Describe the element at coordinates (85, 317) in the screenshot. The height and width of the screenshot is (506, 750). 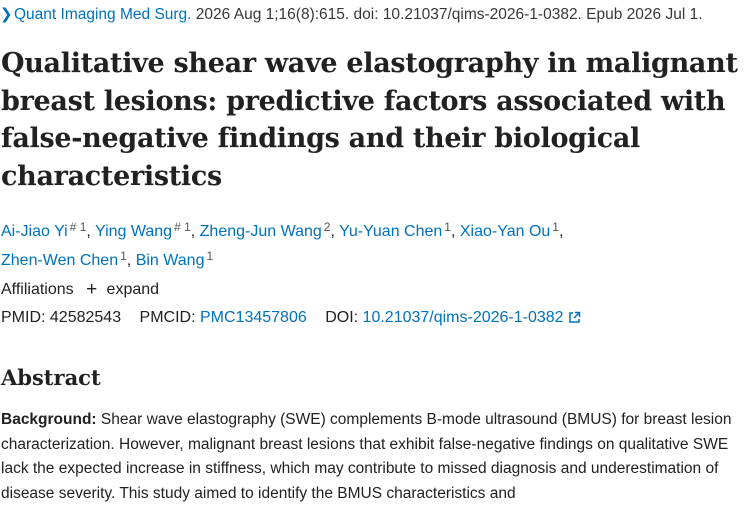
I see `pmid-value: 42582543` at that location.